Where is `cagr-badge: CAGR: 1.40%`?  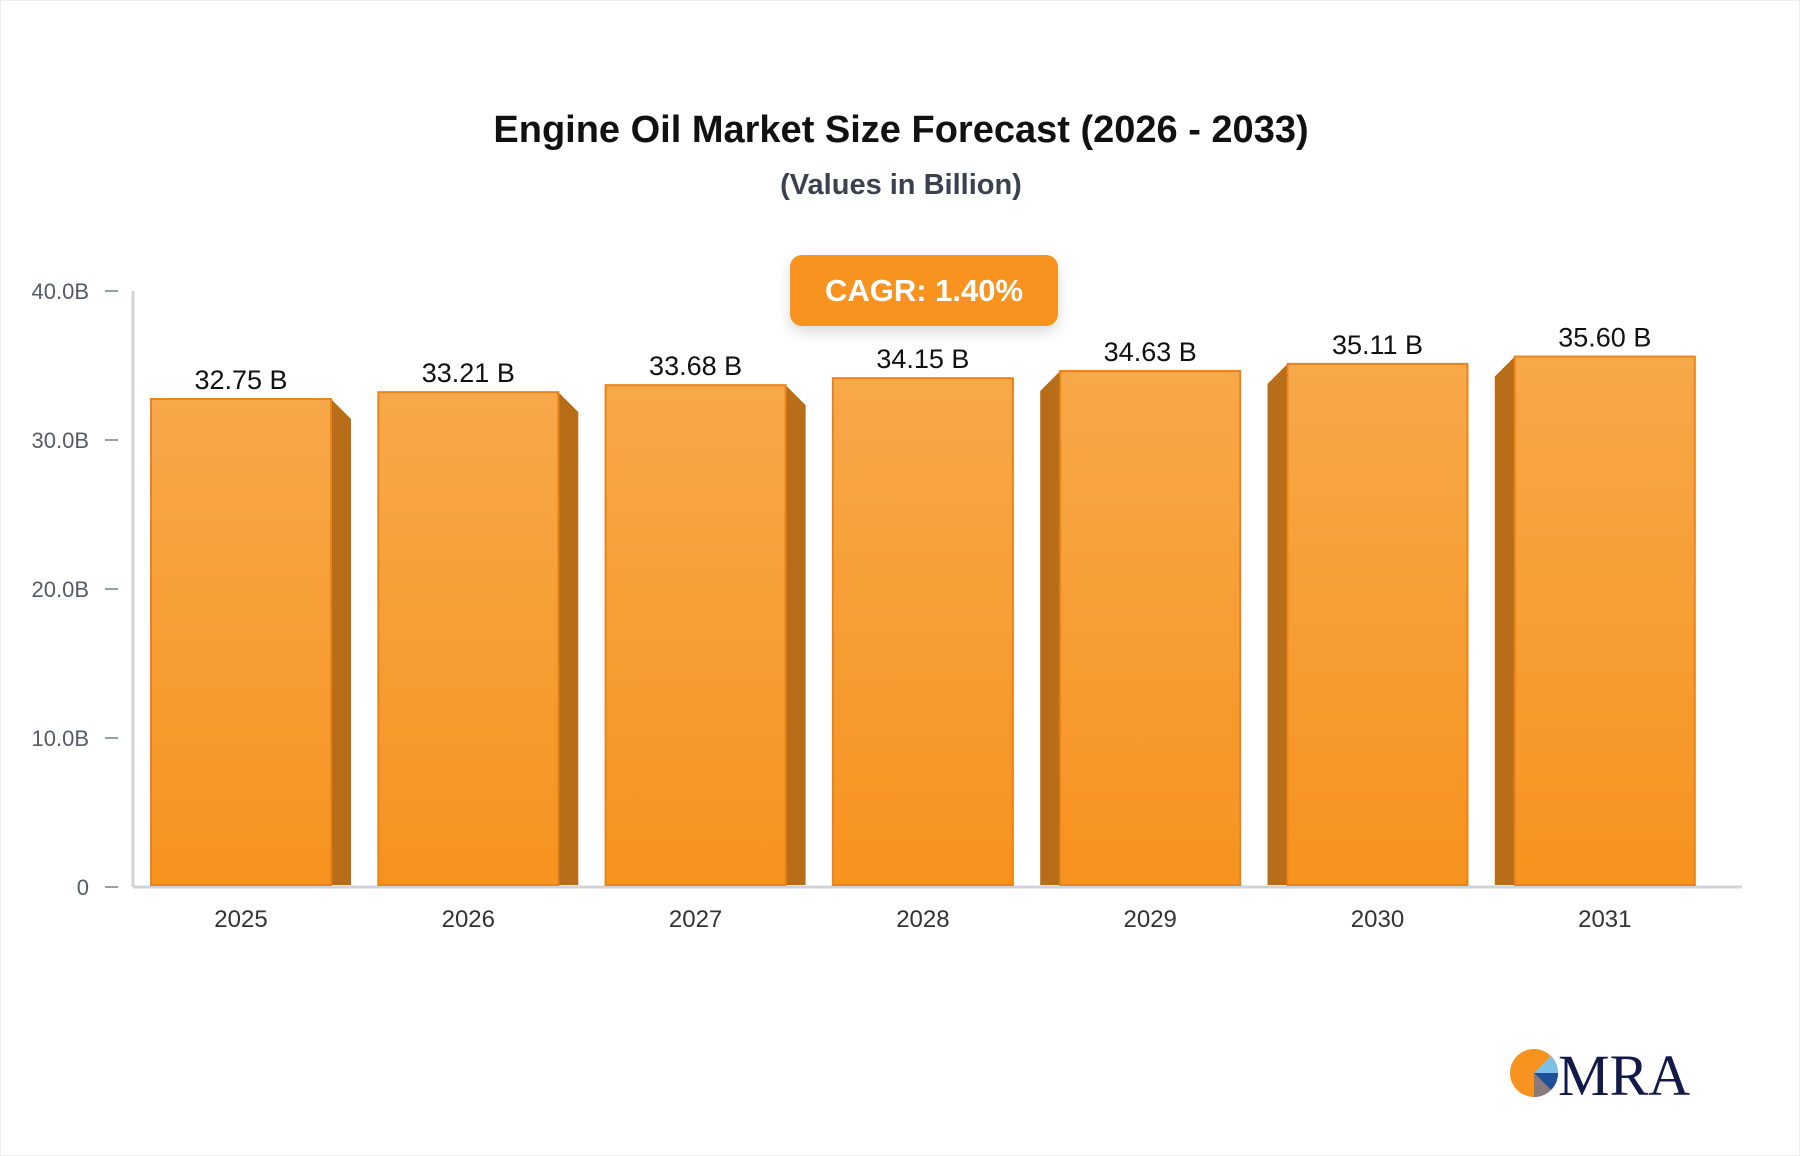
cagr-badge: CAGR: 1.40% is located at coordinates (924, 290).